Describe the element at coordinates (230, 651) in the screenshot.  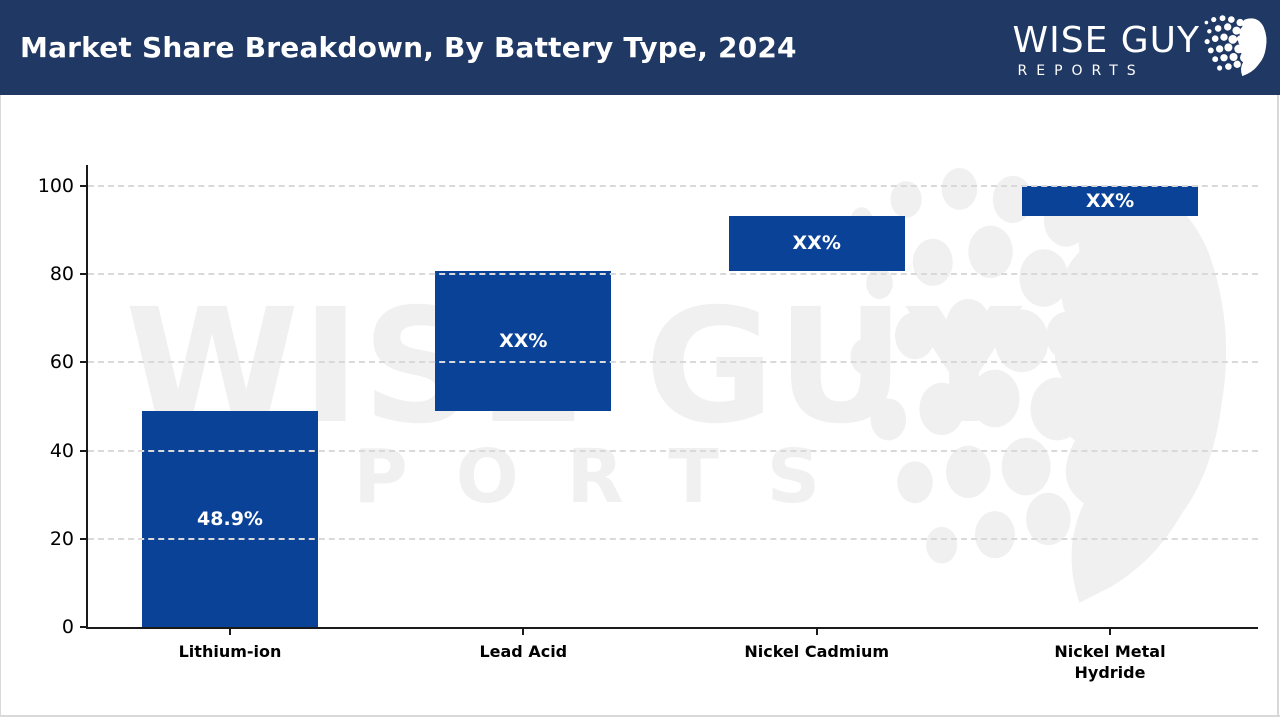
I see `x-tick-label-lithium-ion: Lithium-ion` at that location.